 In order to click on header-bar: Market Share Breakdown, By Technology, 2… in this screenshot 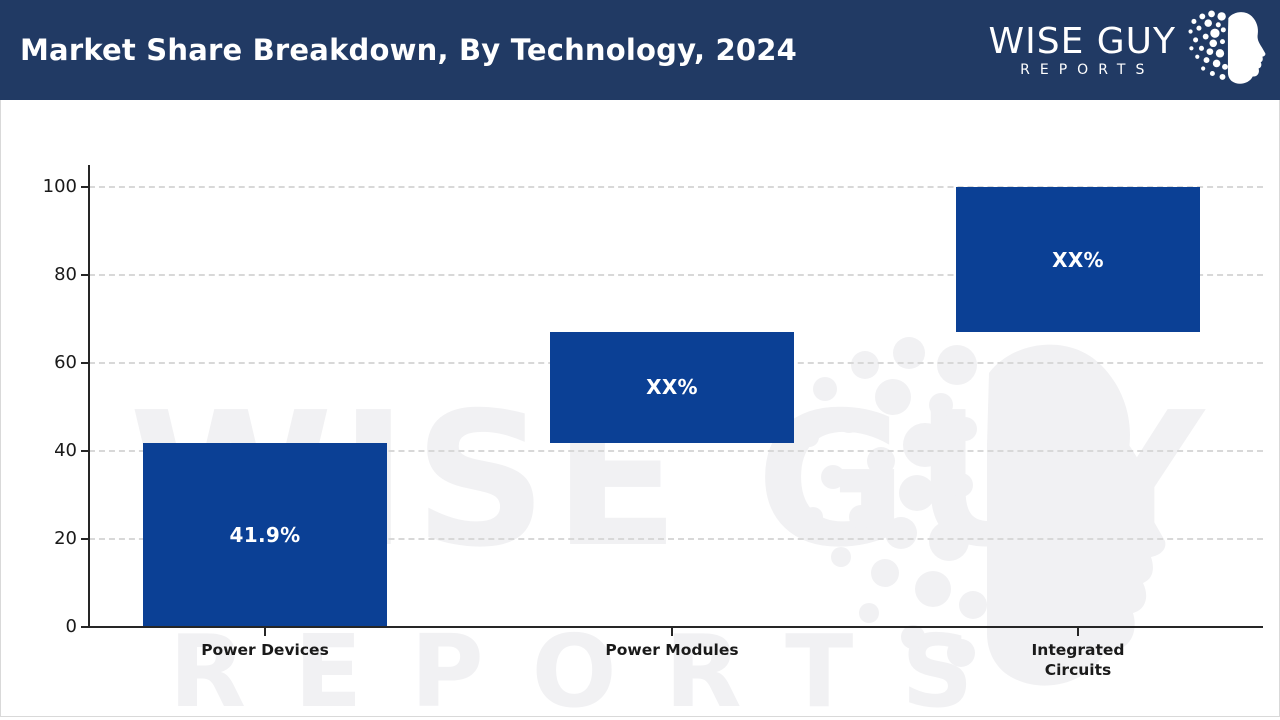, I will do `click(640, 50)`.